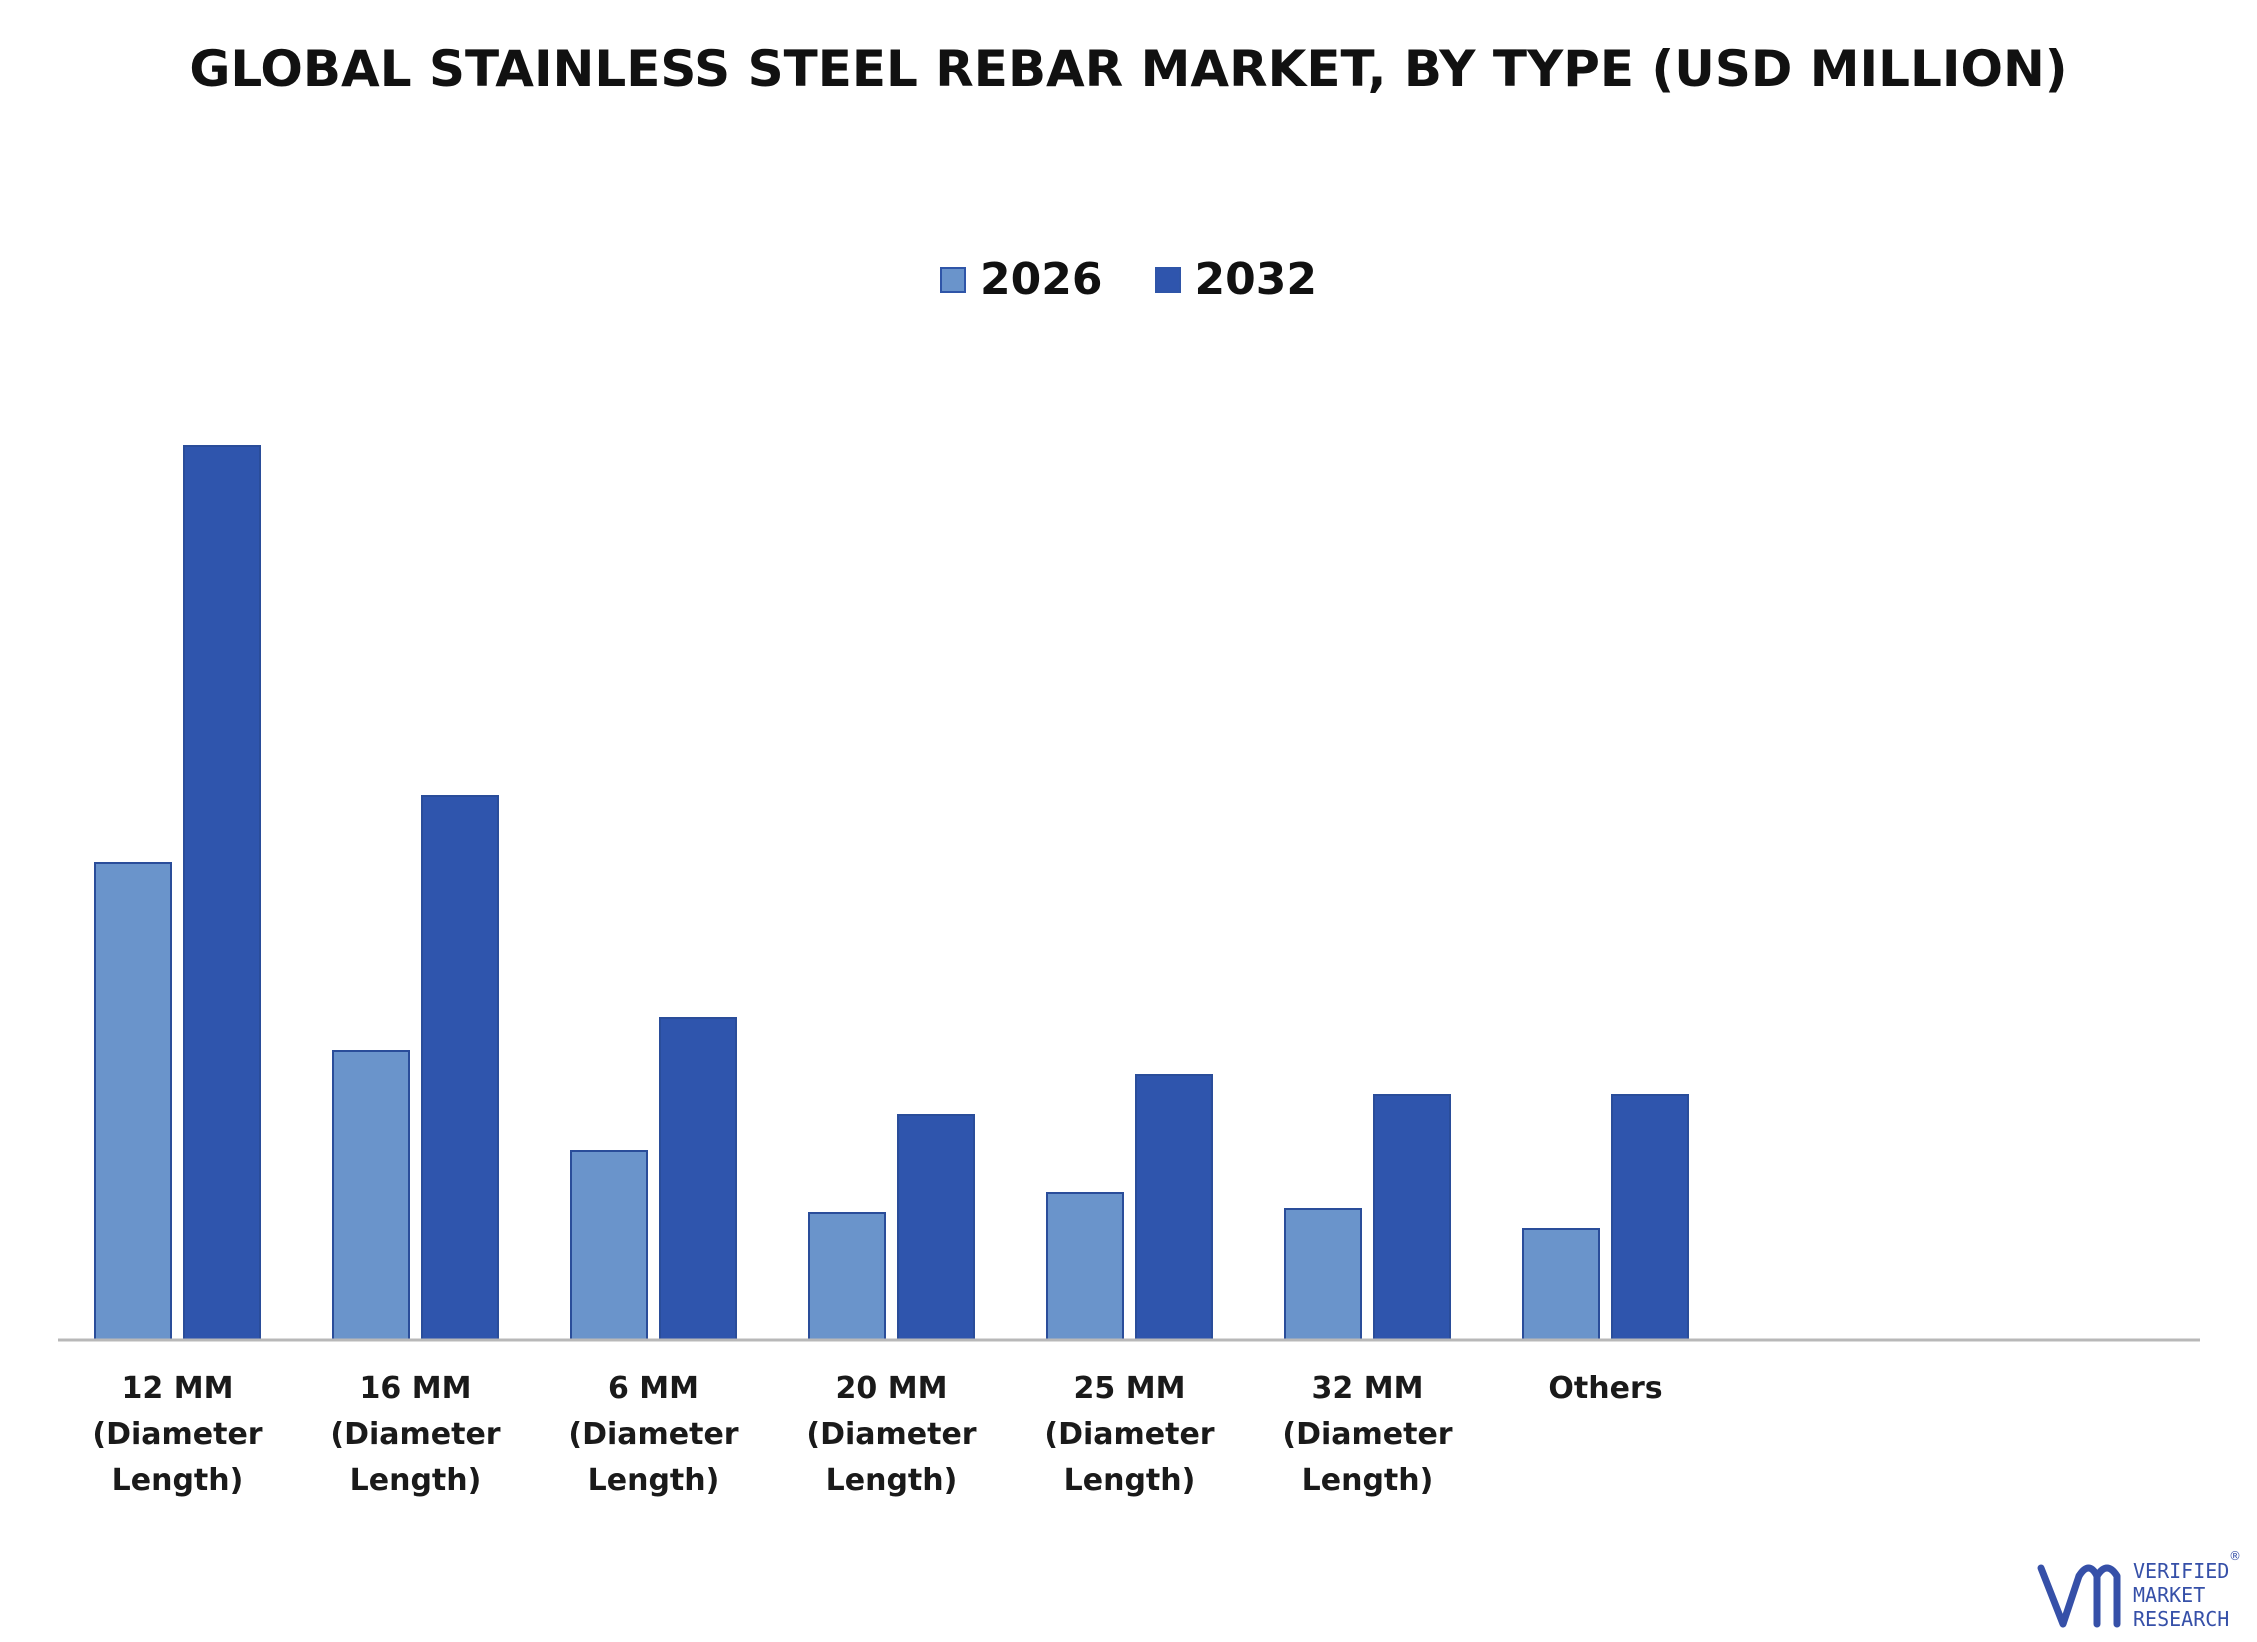 This screenshot has height=1642, width=2257. I want to click on brand-registered-mark: ®, so click(2235, 1556).